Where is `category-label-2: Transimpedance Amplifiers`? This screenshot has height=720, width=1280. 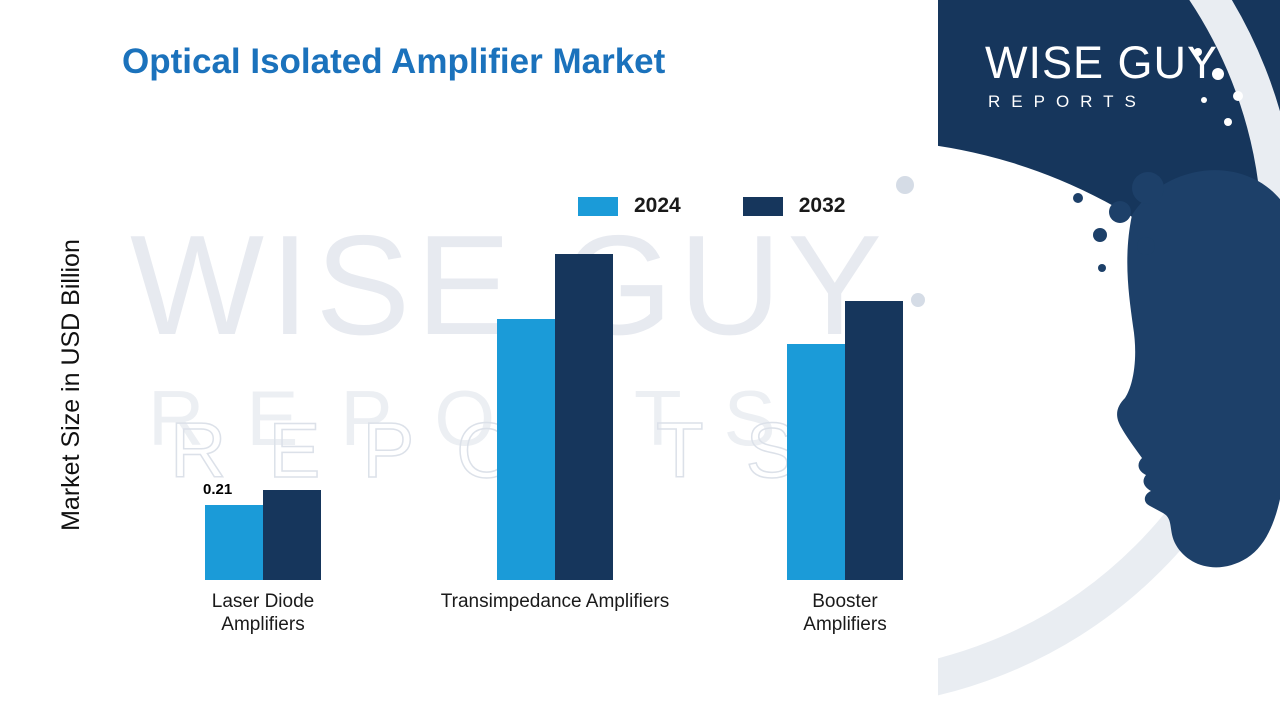
category-label-2: Transimpedance Amplifiers is located at coordinates (555, 601).